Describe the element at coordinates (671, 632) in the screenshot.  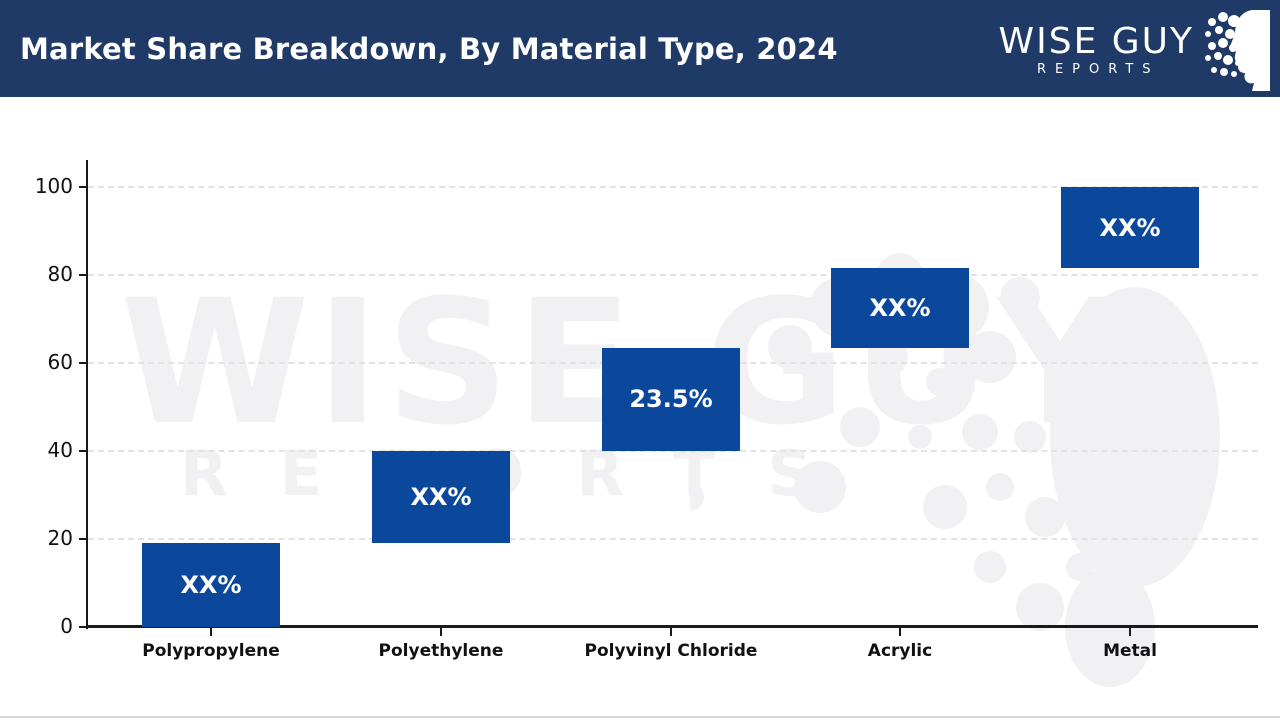
I see `x-tick-polyvinyl-chloride` at that location.